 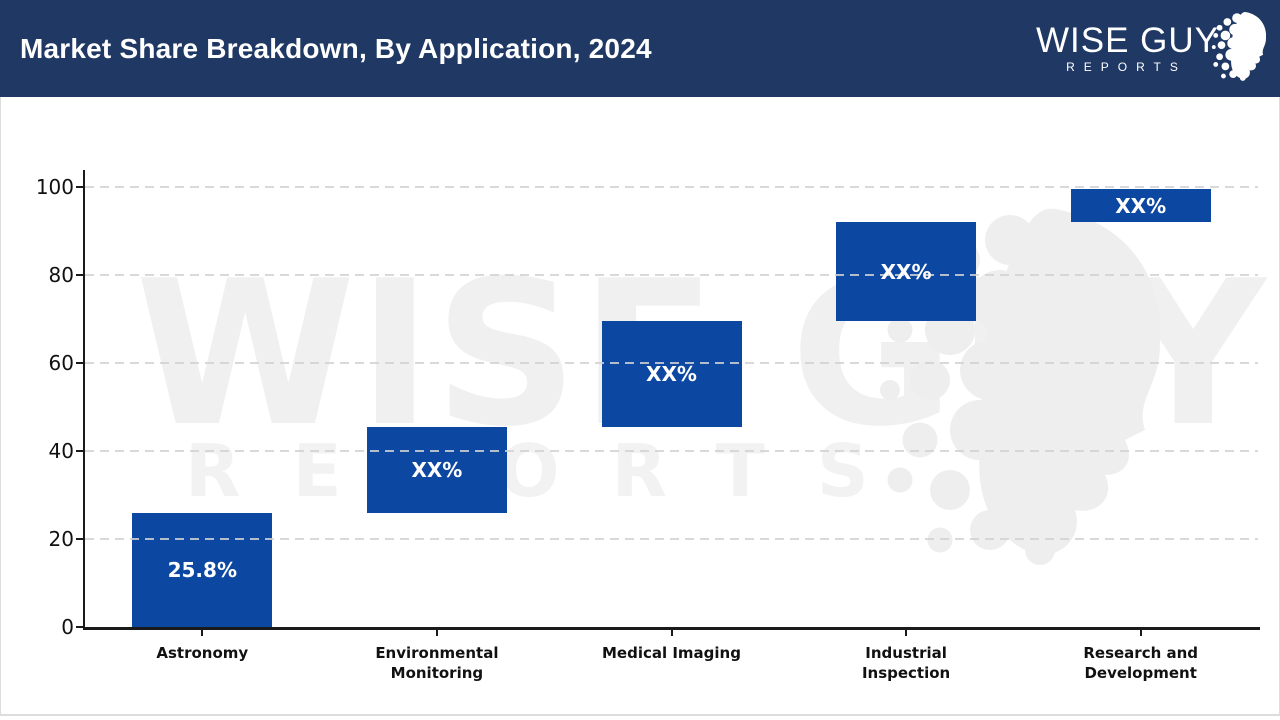 What do you see at coordinates (1141, 663) in the screenshot?
I see `category-label-research-and: Research and Development` at bounding box center [1141, 663].